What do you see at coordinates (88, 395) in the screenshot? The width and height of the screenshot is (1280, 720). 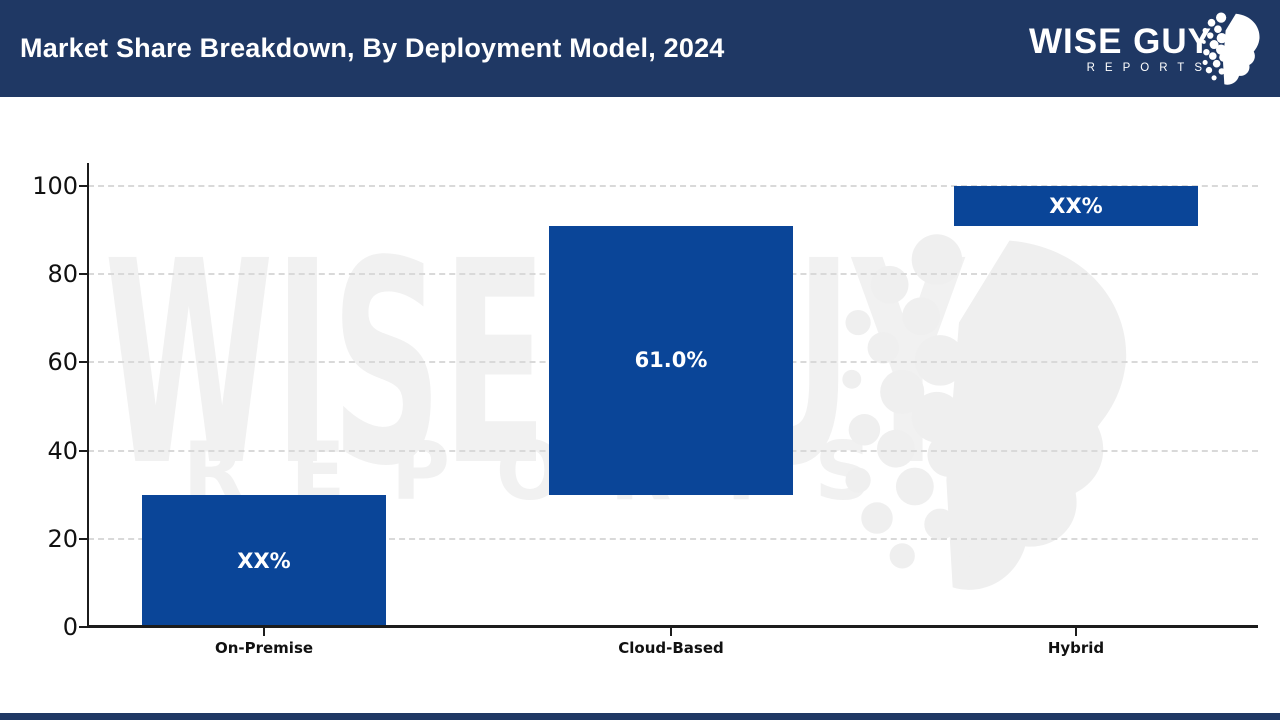 I see `y-axis-spine` at bounding box center [88, 395].